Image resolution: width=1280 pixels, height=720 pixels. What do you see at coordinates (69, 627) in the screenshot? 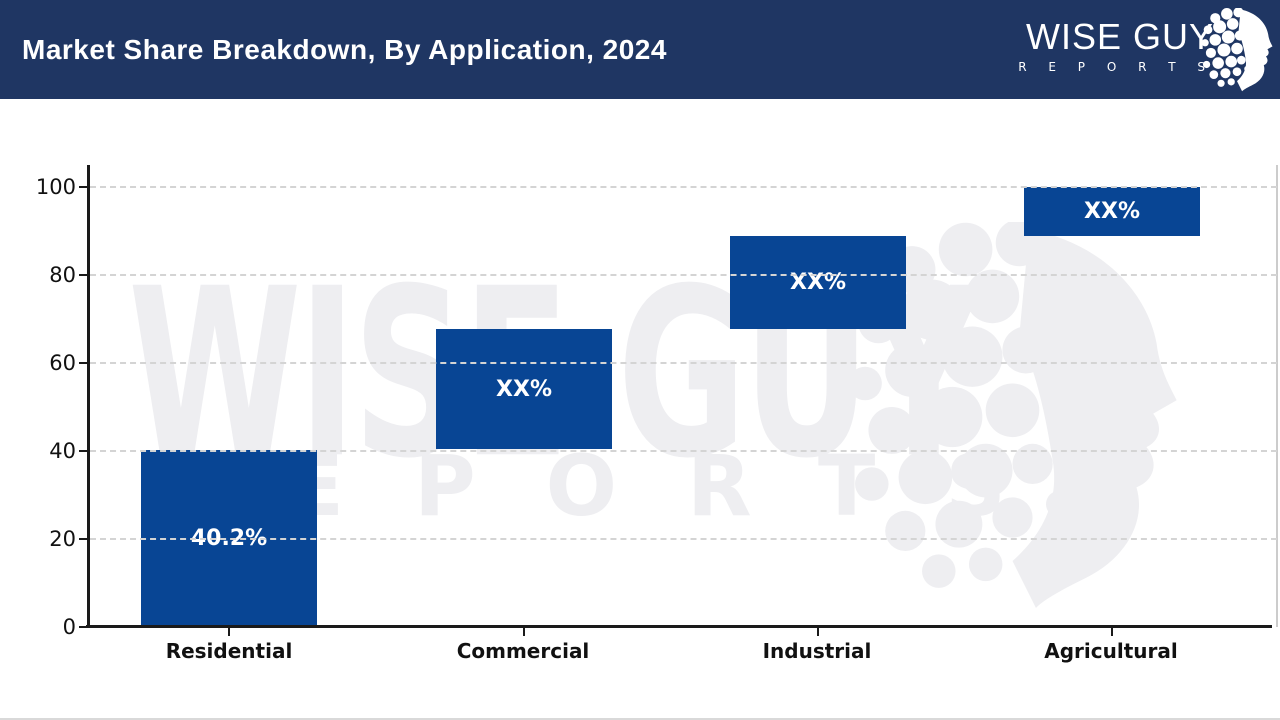
I see `y-tick-label: 0` at bounding box center [69, 627].